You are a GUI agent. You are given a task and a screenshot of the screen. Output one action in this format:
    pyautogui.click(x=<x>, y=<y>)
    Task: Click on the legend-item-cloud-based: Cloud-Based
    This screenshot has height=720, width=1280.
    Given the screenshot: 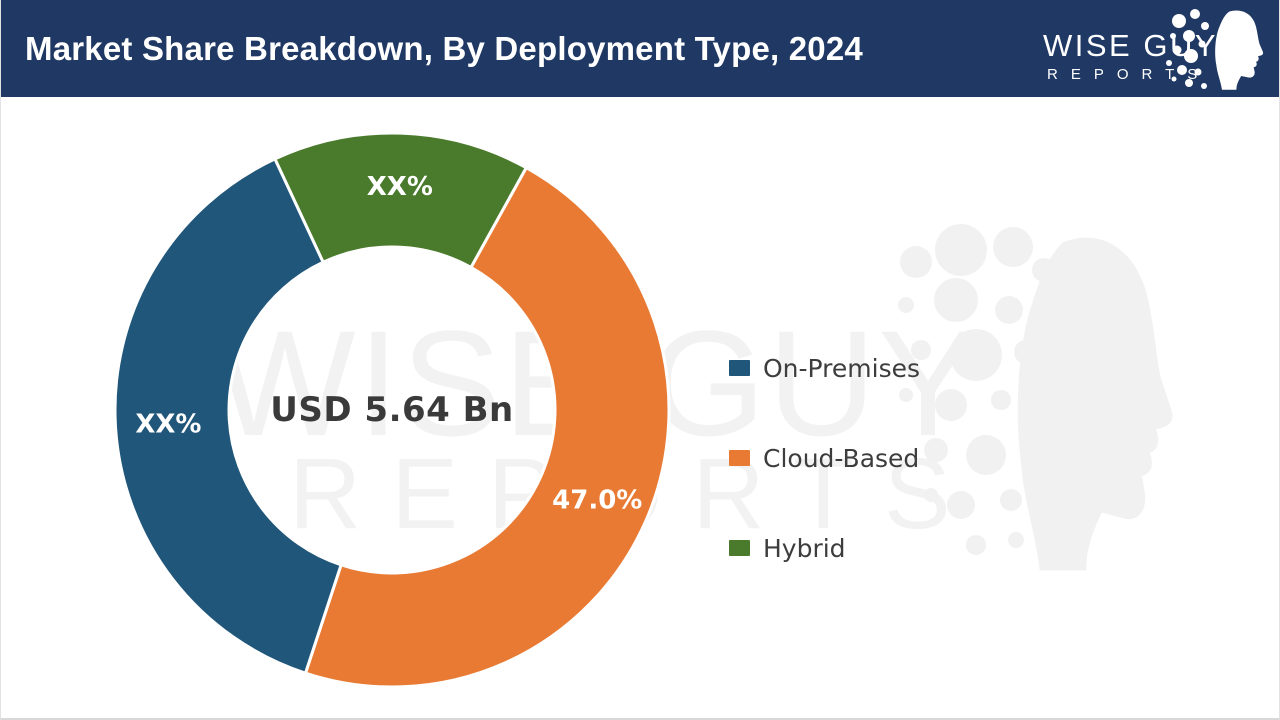 What is the action you would take?
    pyautogui.click(x=824, y=458)
    